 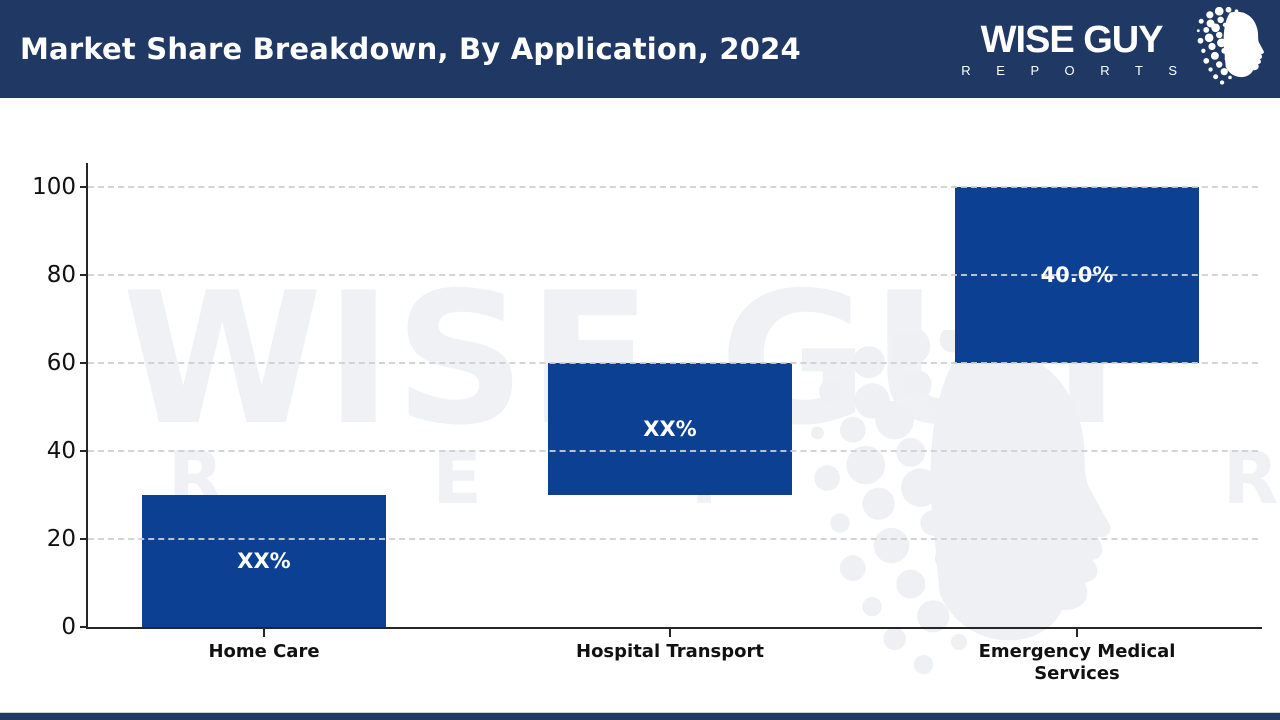 I want to click on y-tick-label: 100, so click(x=54, y=187).